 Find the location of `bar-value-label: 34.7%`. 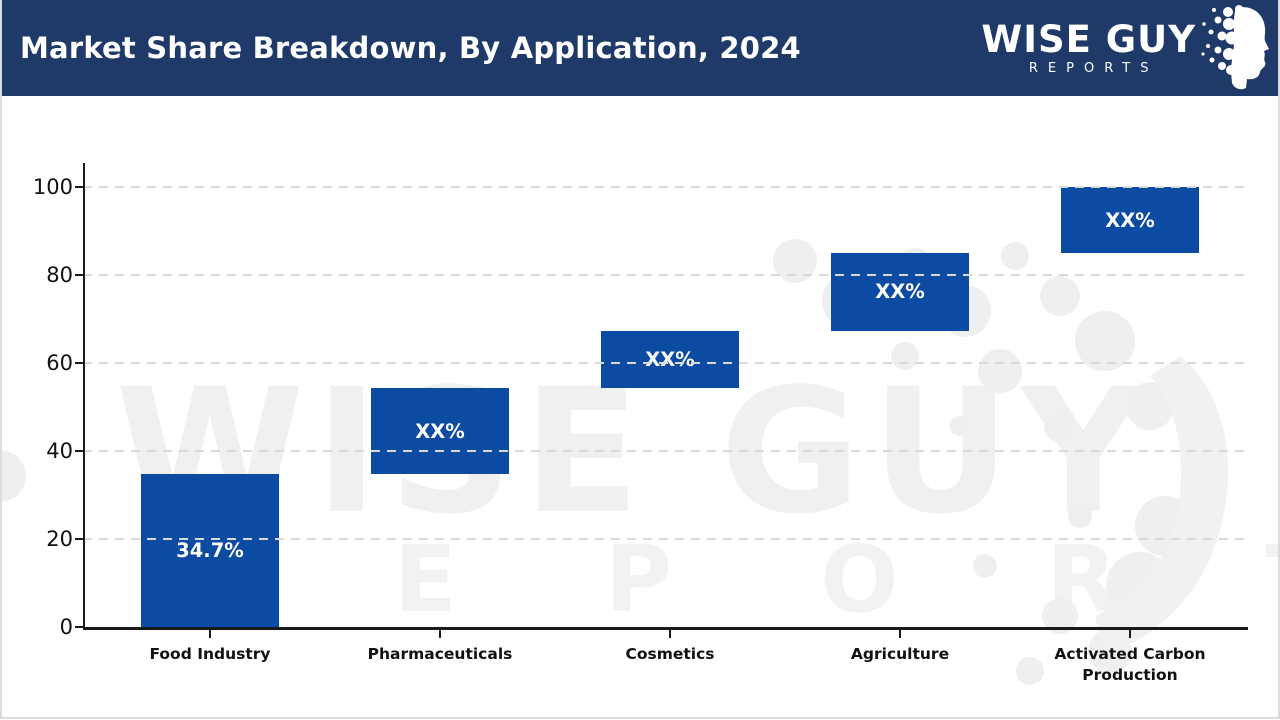

bar-value-label: 34.7% is located at coordinates (210, 551).